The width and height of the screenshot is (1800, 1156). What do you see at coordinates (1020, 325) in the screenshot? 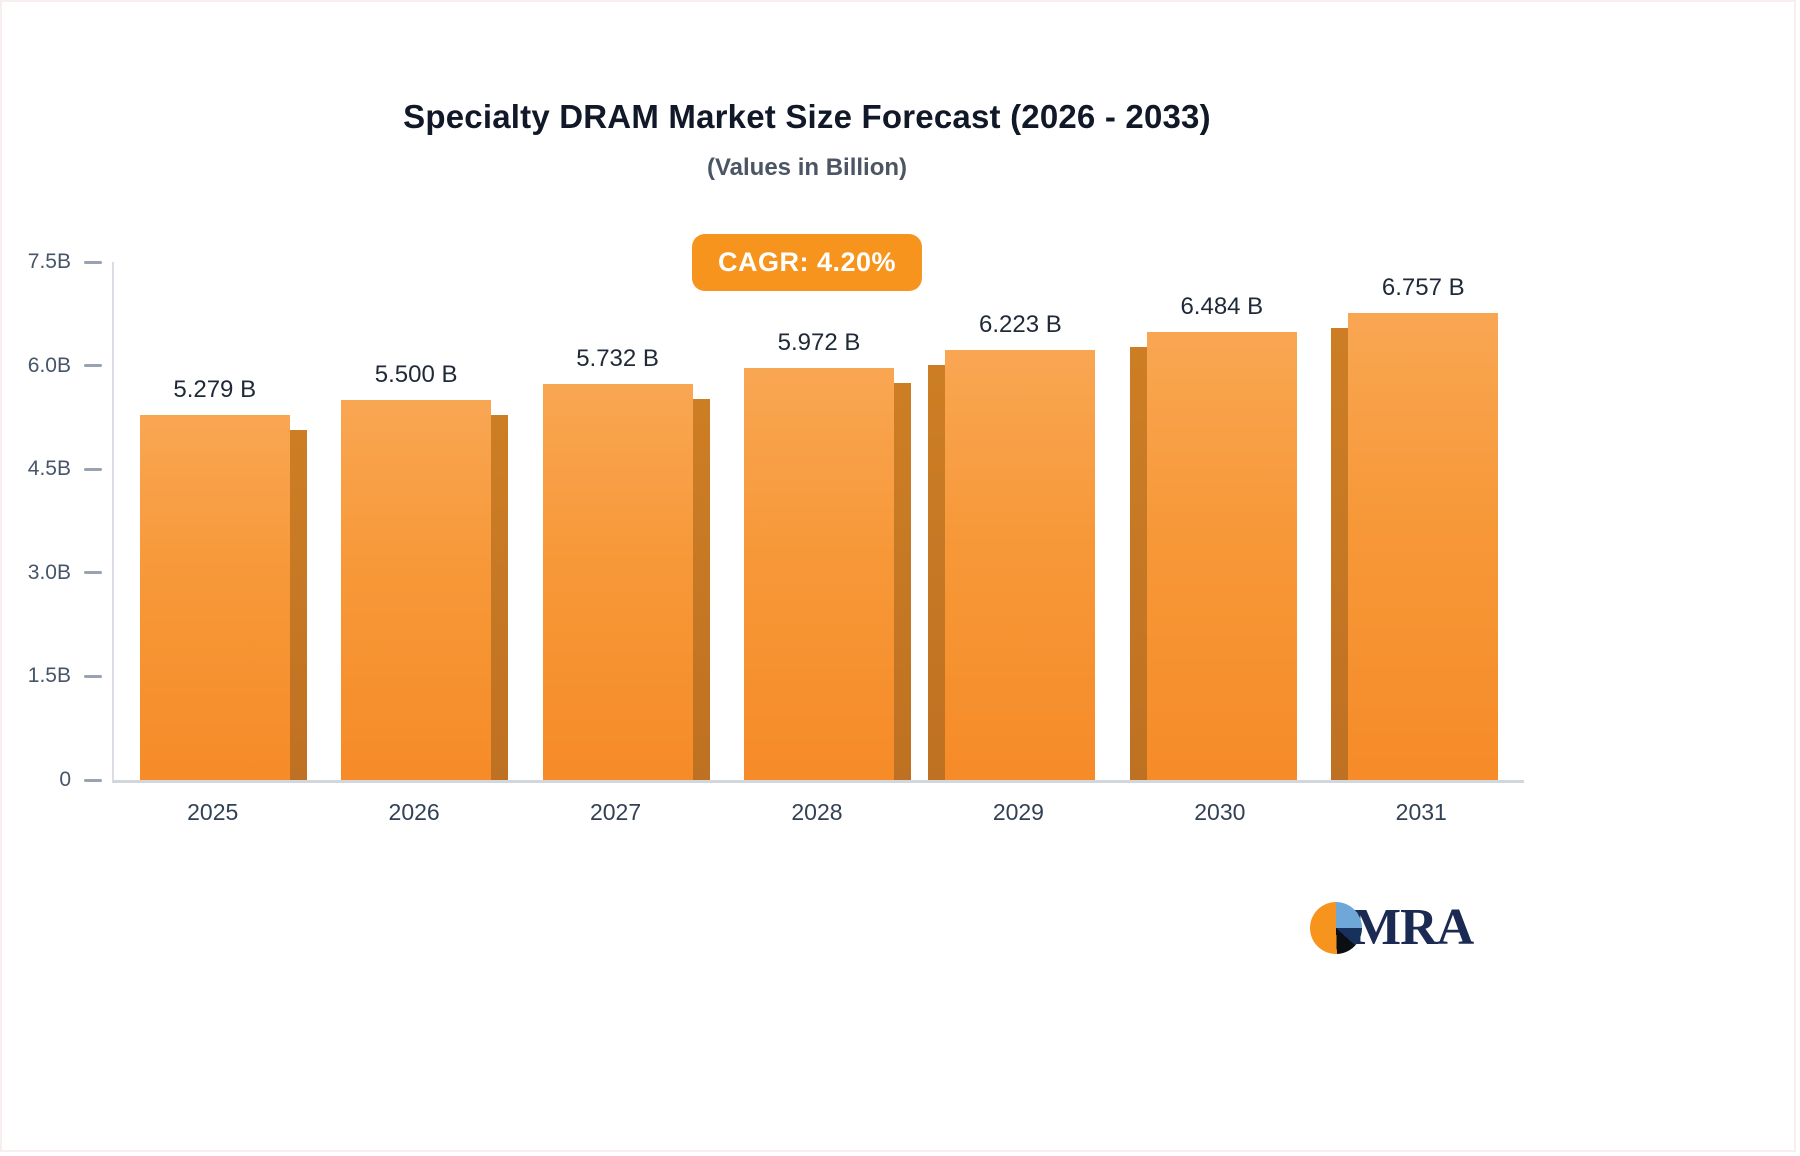
I see `bar-value-label: 6.223 B` at bounding box center [1020, 325].